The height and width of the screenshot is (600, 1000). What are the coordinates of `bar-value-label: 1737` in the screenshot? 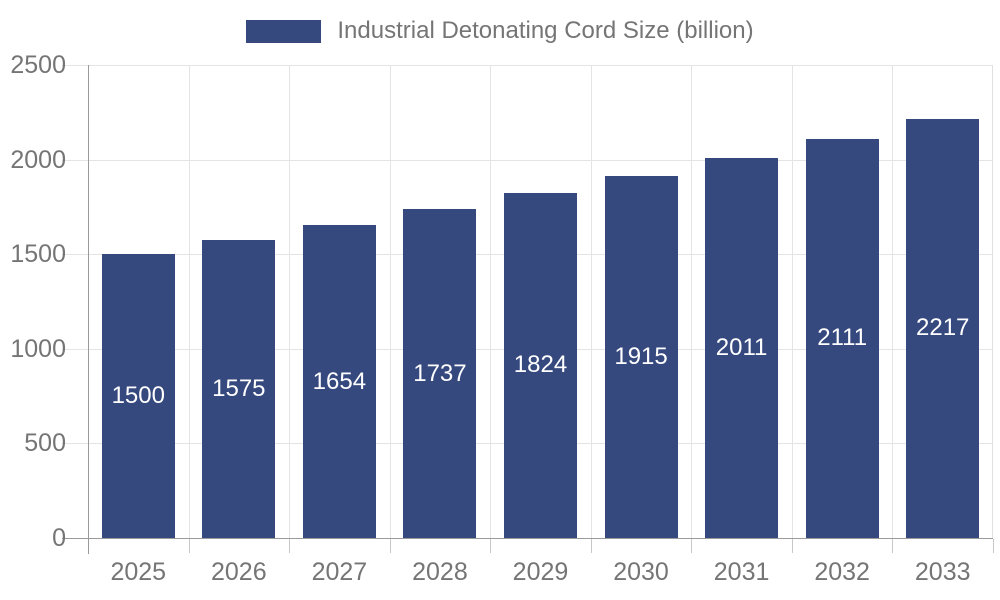 It's located at (440, 373).